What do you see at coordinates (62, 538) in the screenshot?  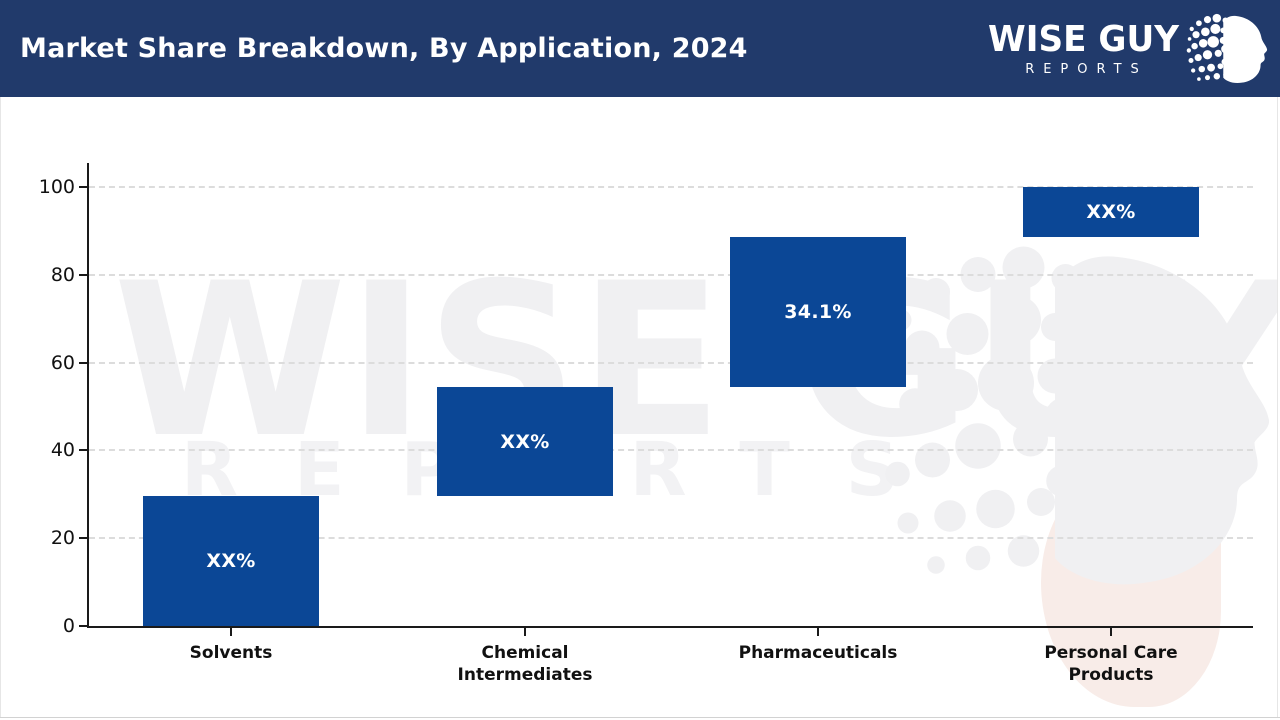 I see `y-axis-tick-label: 20` at bounding box center [62, 538].